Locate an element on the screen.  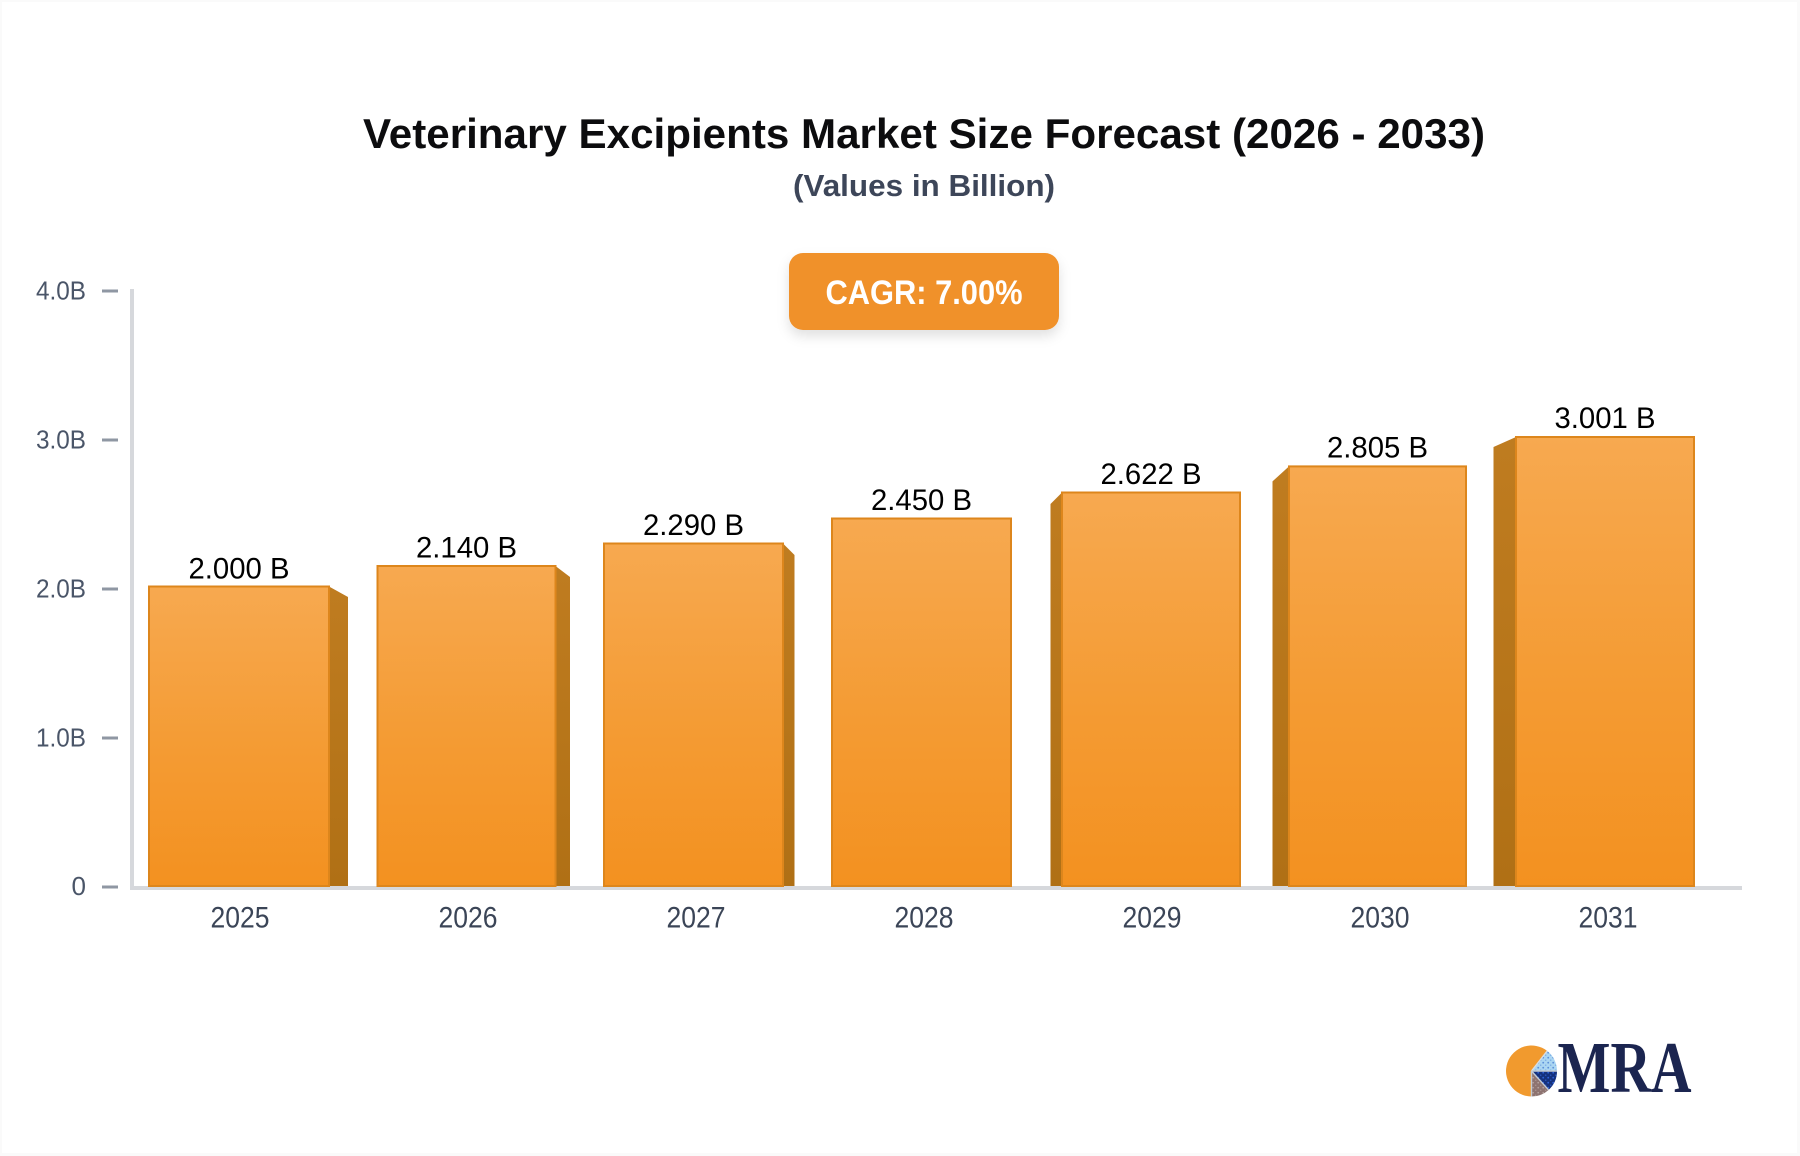
svg-text: 0 is located at coordinates (79, 886).